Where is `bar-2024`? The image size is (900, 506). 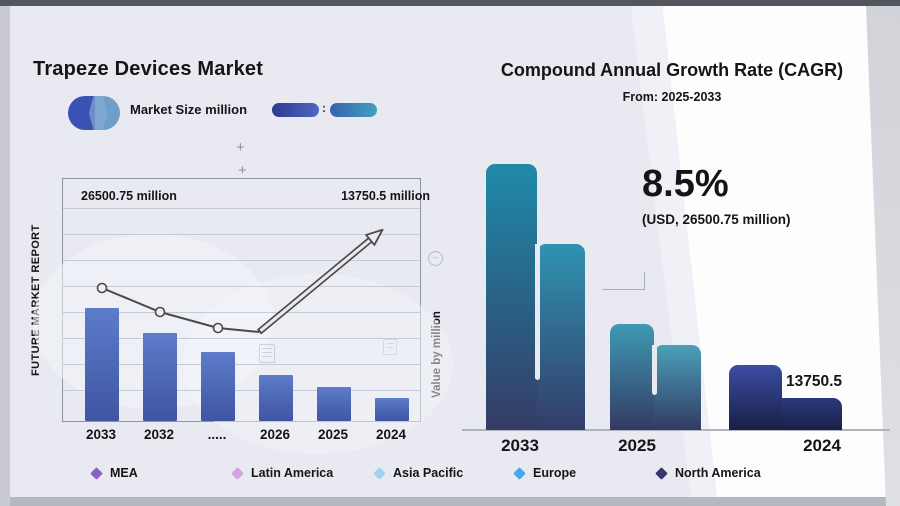
bar-2024 is located at coordinates (392, 409).